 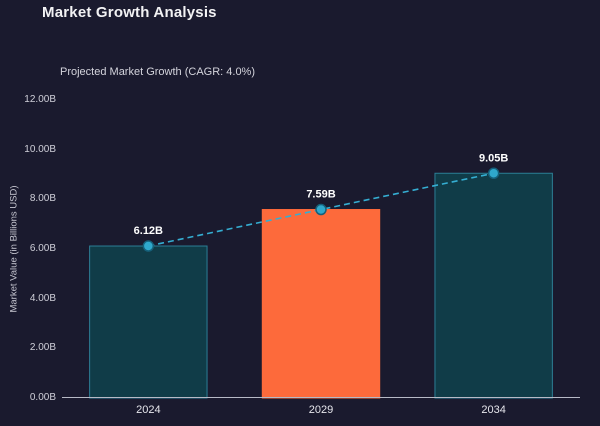 What do you see at coordinates (148, 246) in the screenshot?
I see `trend-marker-2024` at bounding box center [148, 246].